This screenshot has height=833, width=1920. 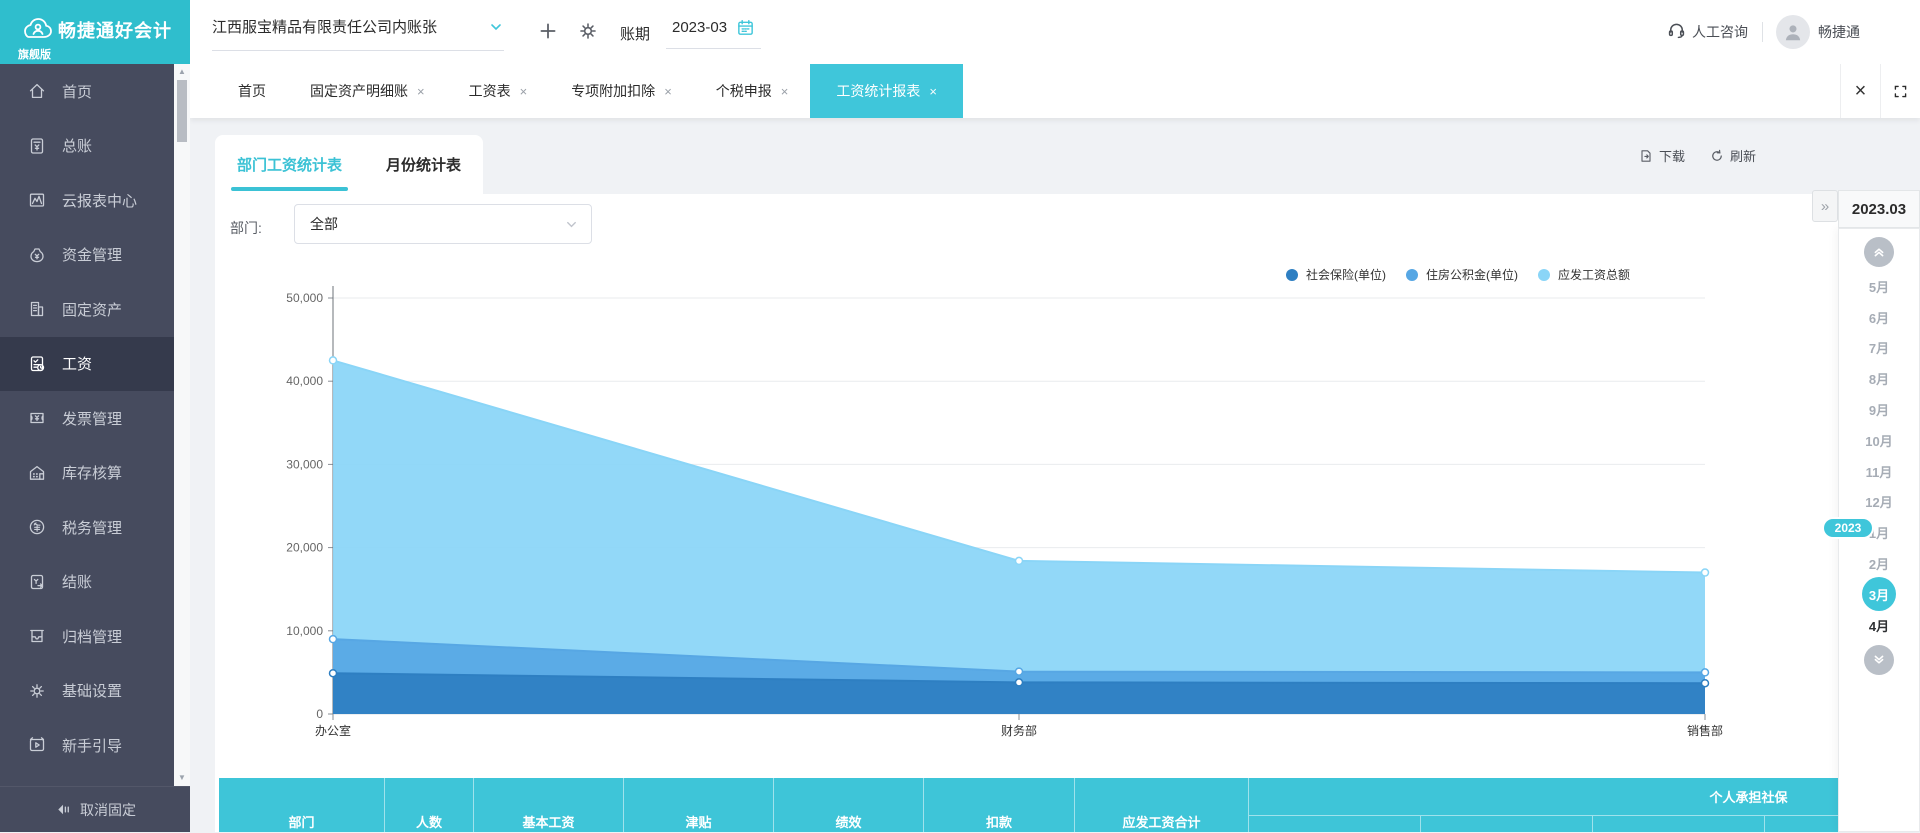 I want to click on refresh-button: 刷新, so click(x=1732, y=155).